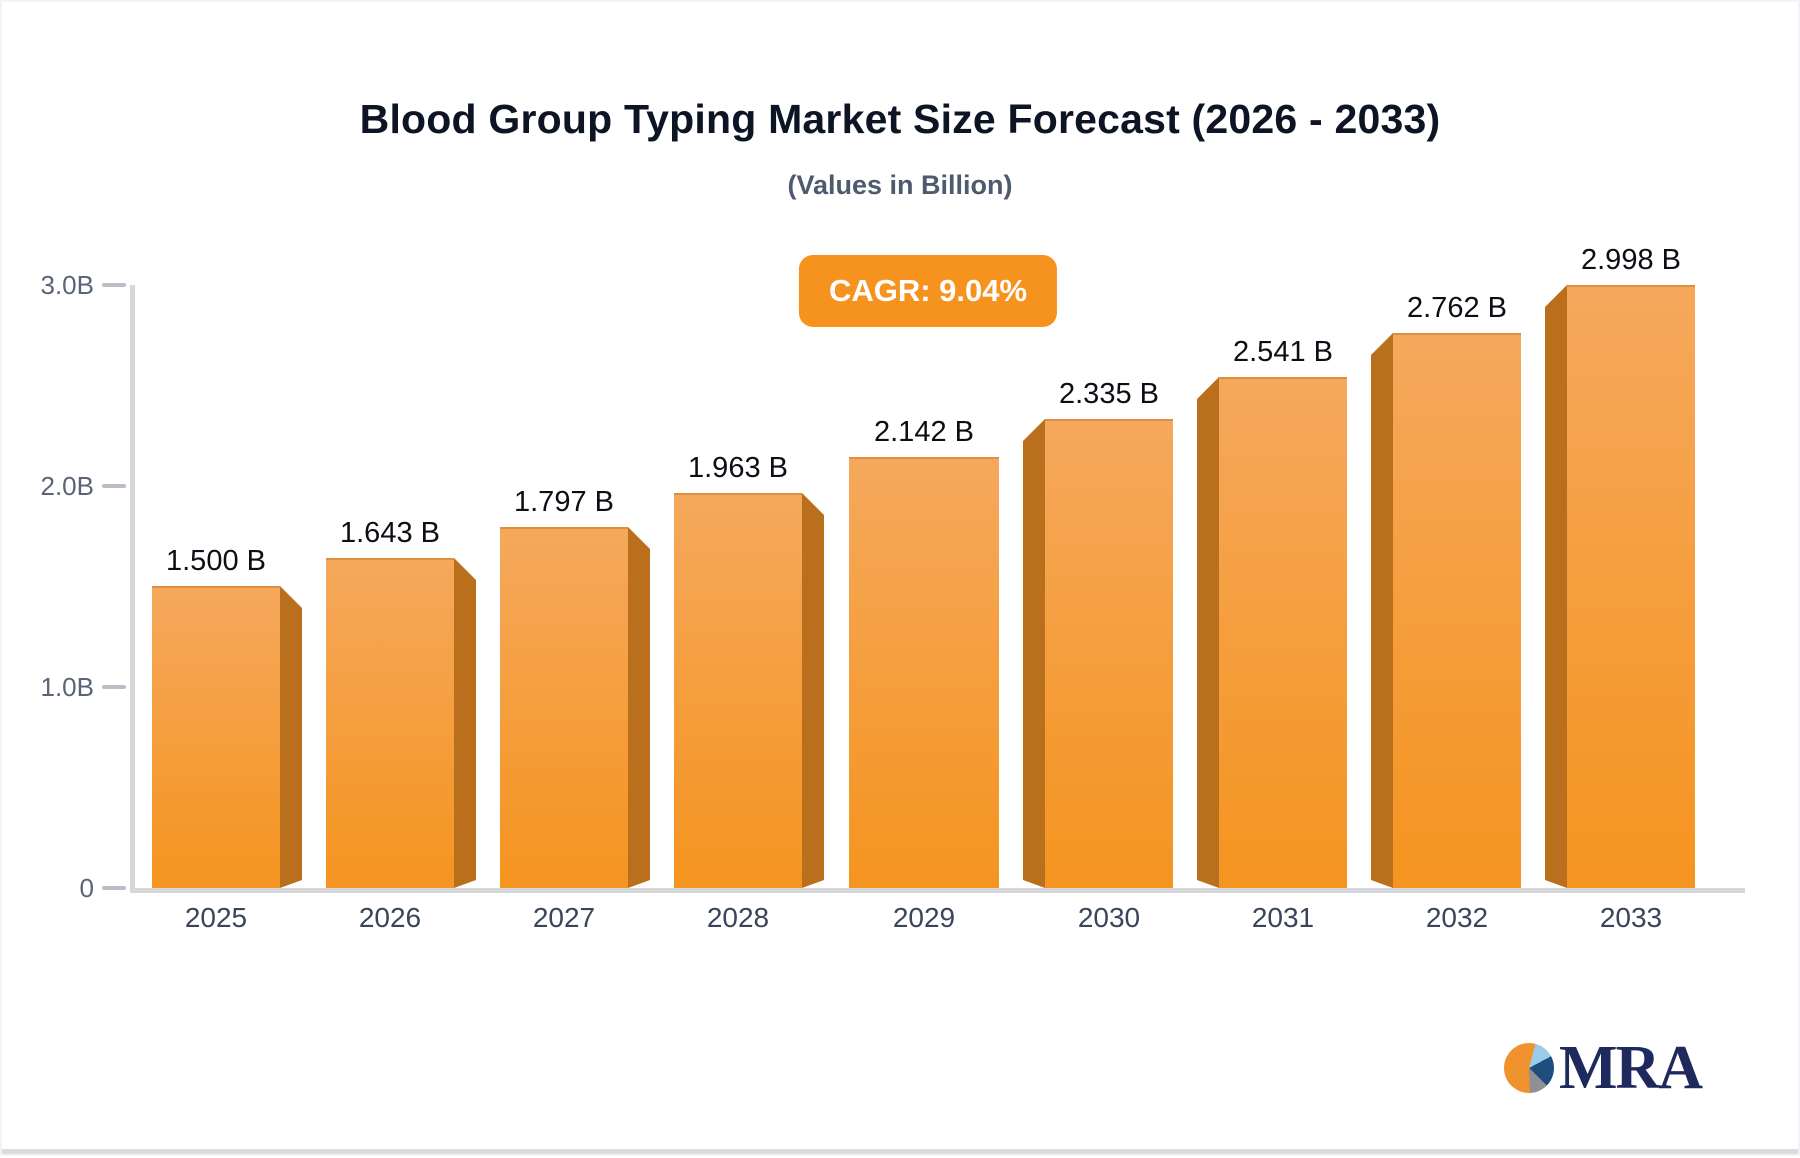 This screenshot has width=1800, height=1158. Describe the element at coordinates (1631, 260) in the screenshot. I see `bar-value-label: 2.998 B` at that location.